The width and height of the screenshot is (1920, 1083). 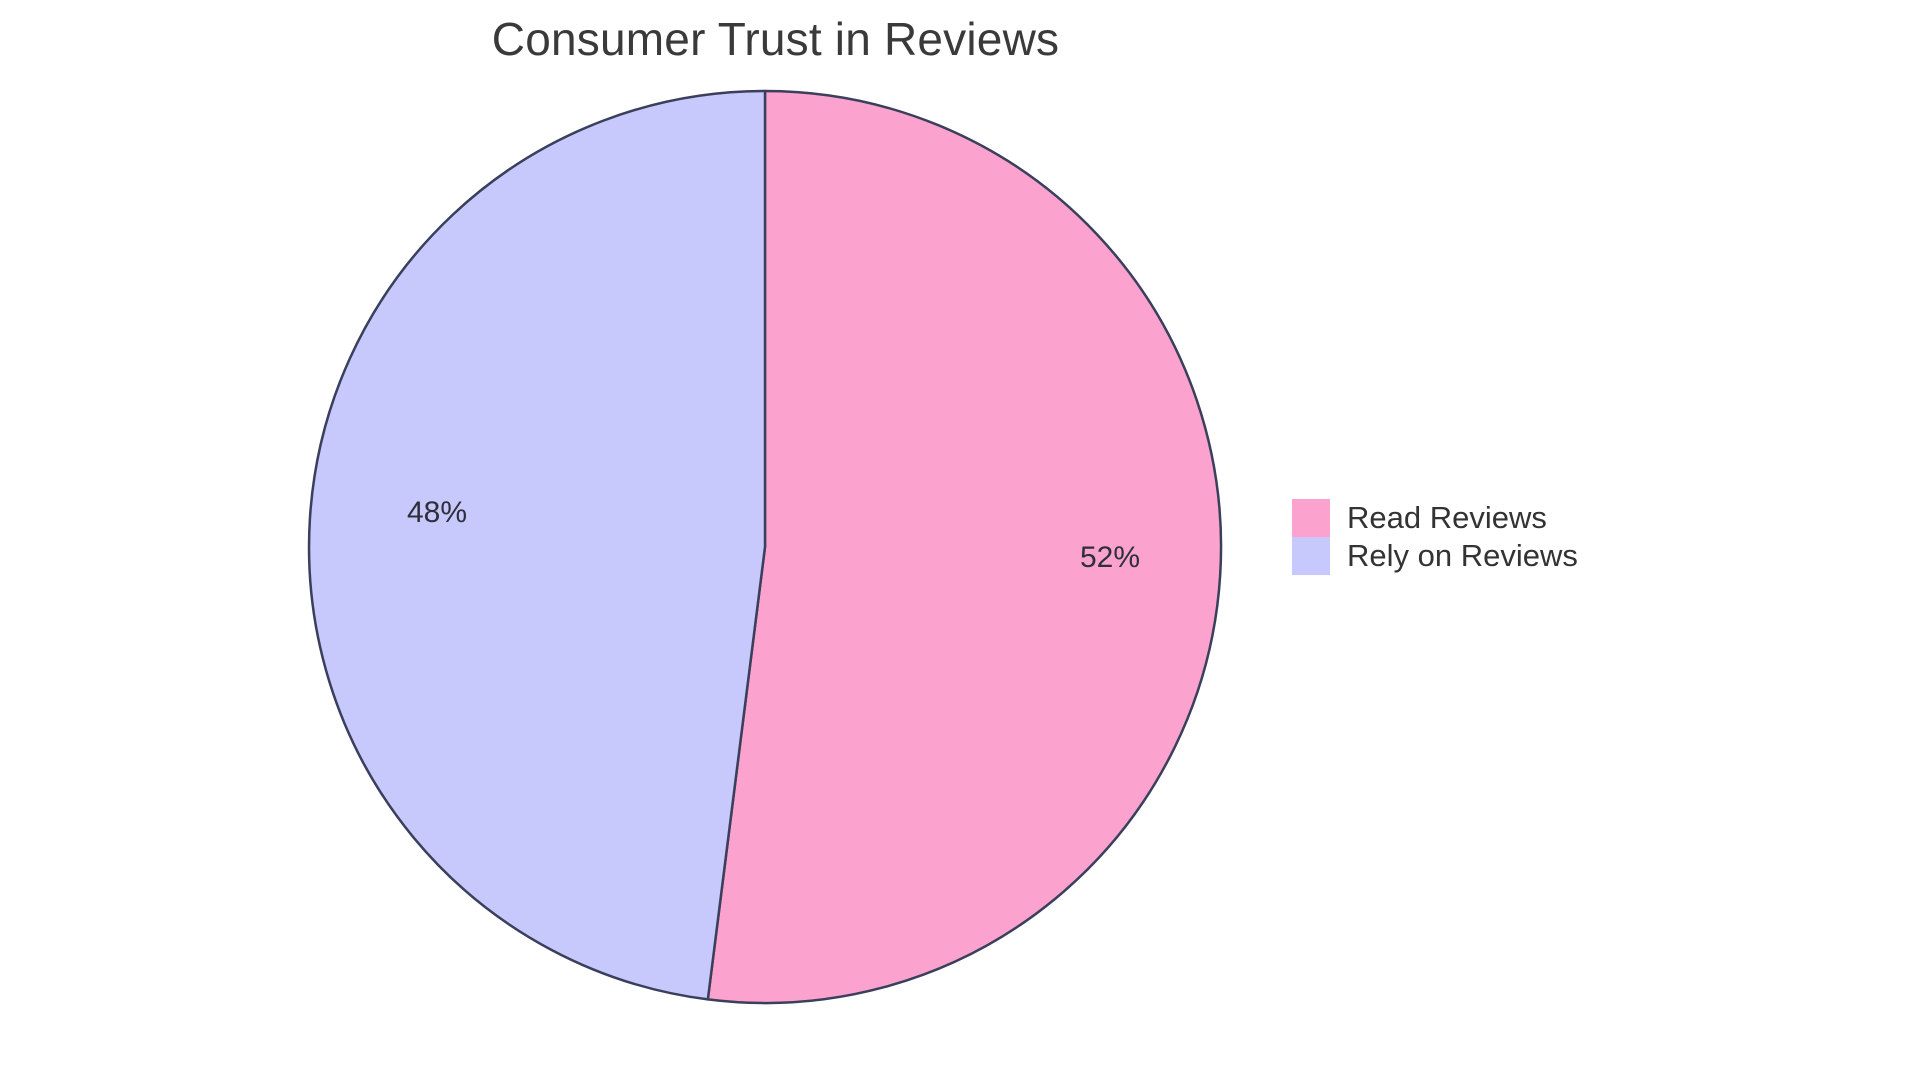 What do you see at coordinates (1447, 517) in the screenshot?
I see `legend-label-read-reviews: Read Reviews` at bounding box center [1447, 517].